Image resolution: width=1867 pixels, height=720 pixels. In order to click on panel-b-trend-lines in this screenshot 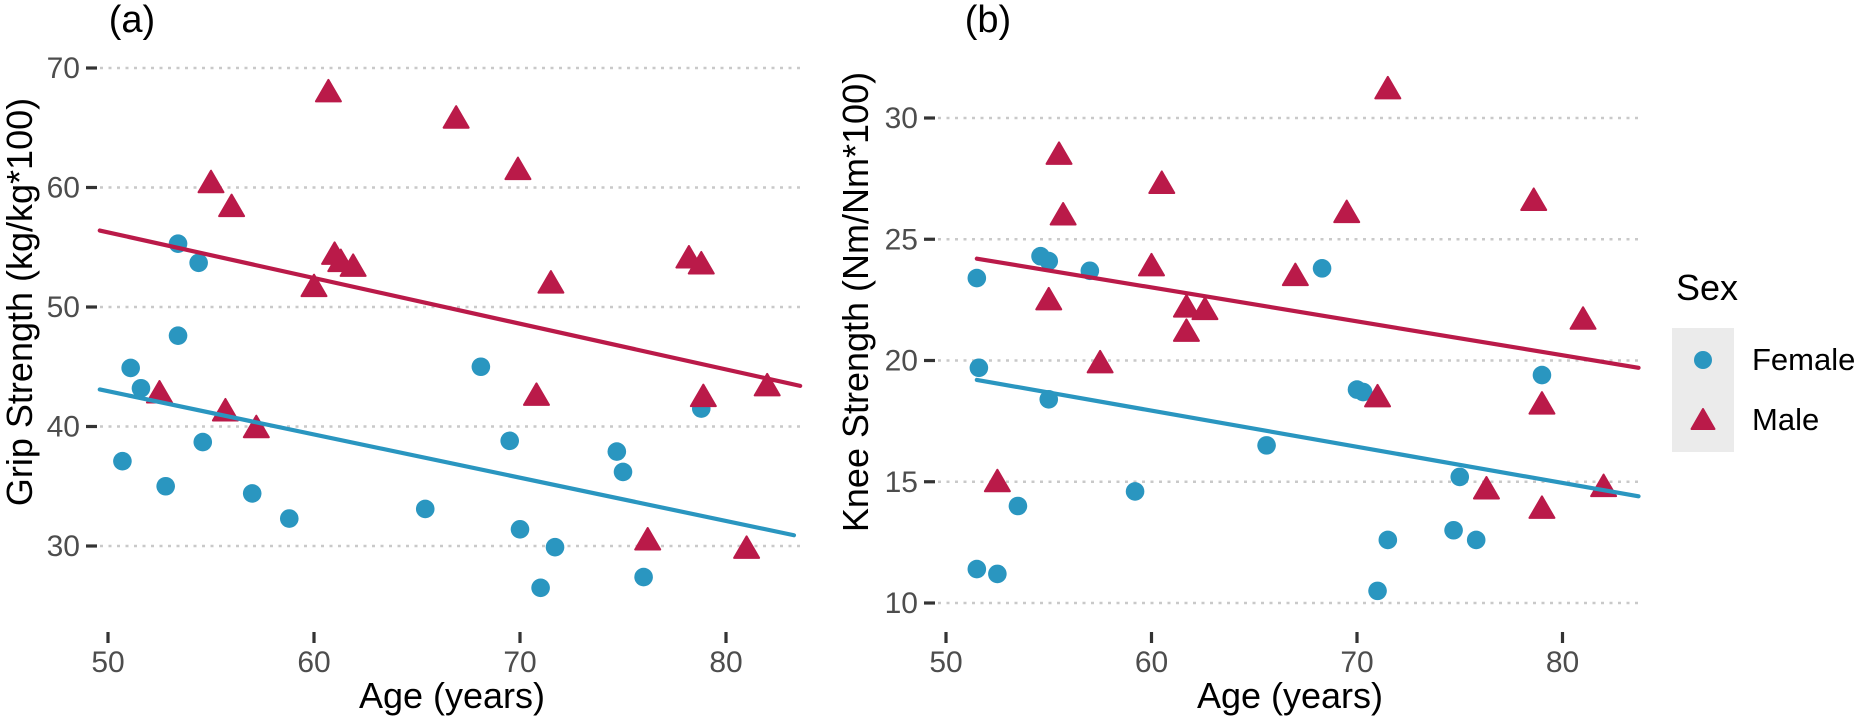, I will do `click(1307, 377)`.